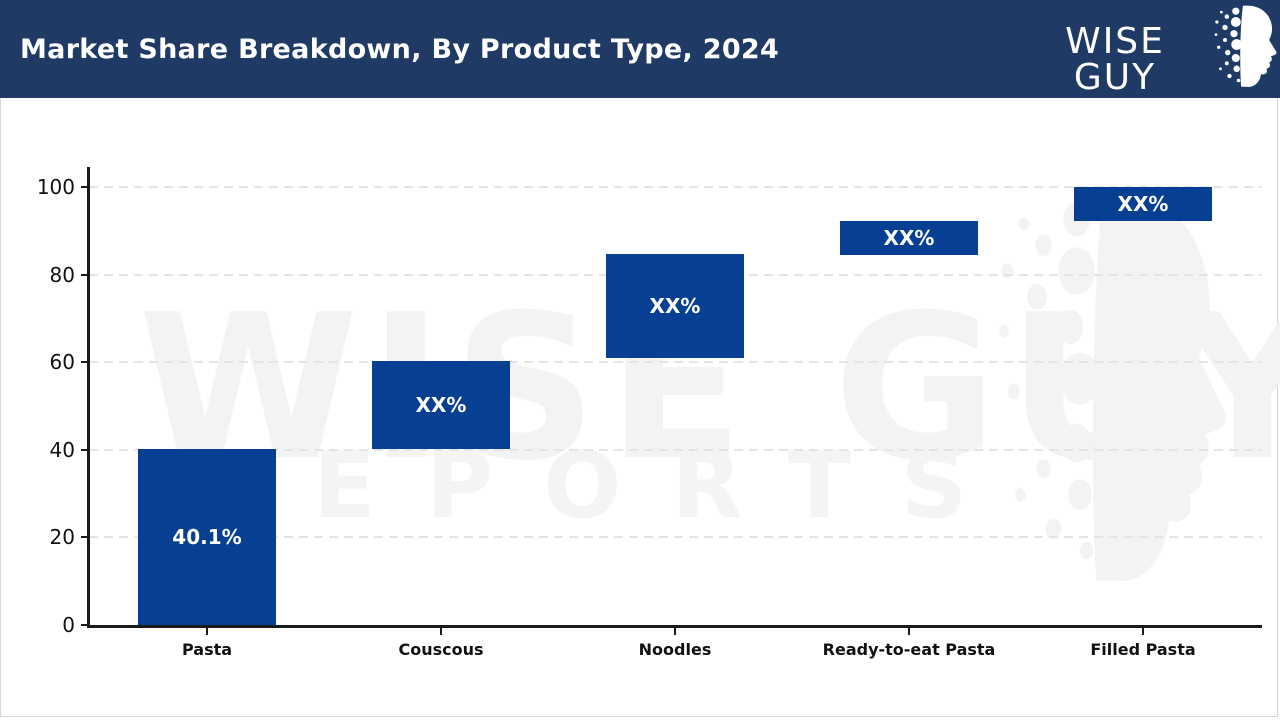  I want to click on y-axis-tick-label: 40, so click(62, 449).